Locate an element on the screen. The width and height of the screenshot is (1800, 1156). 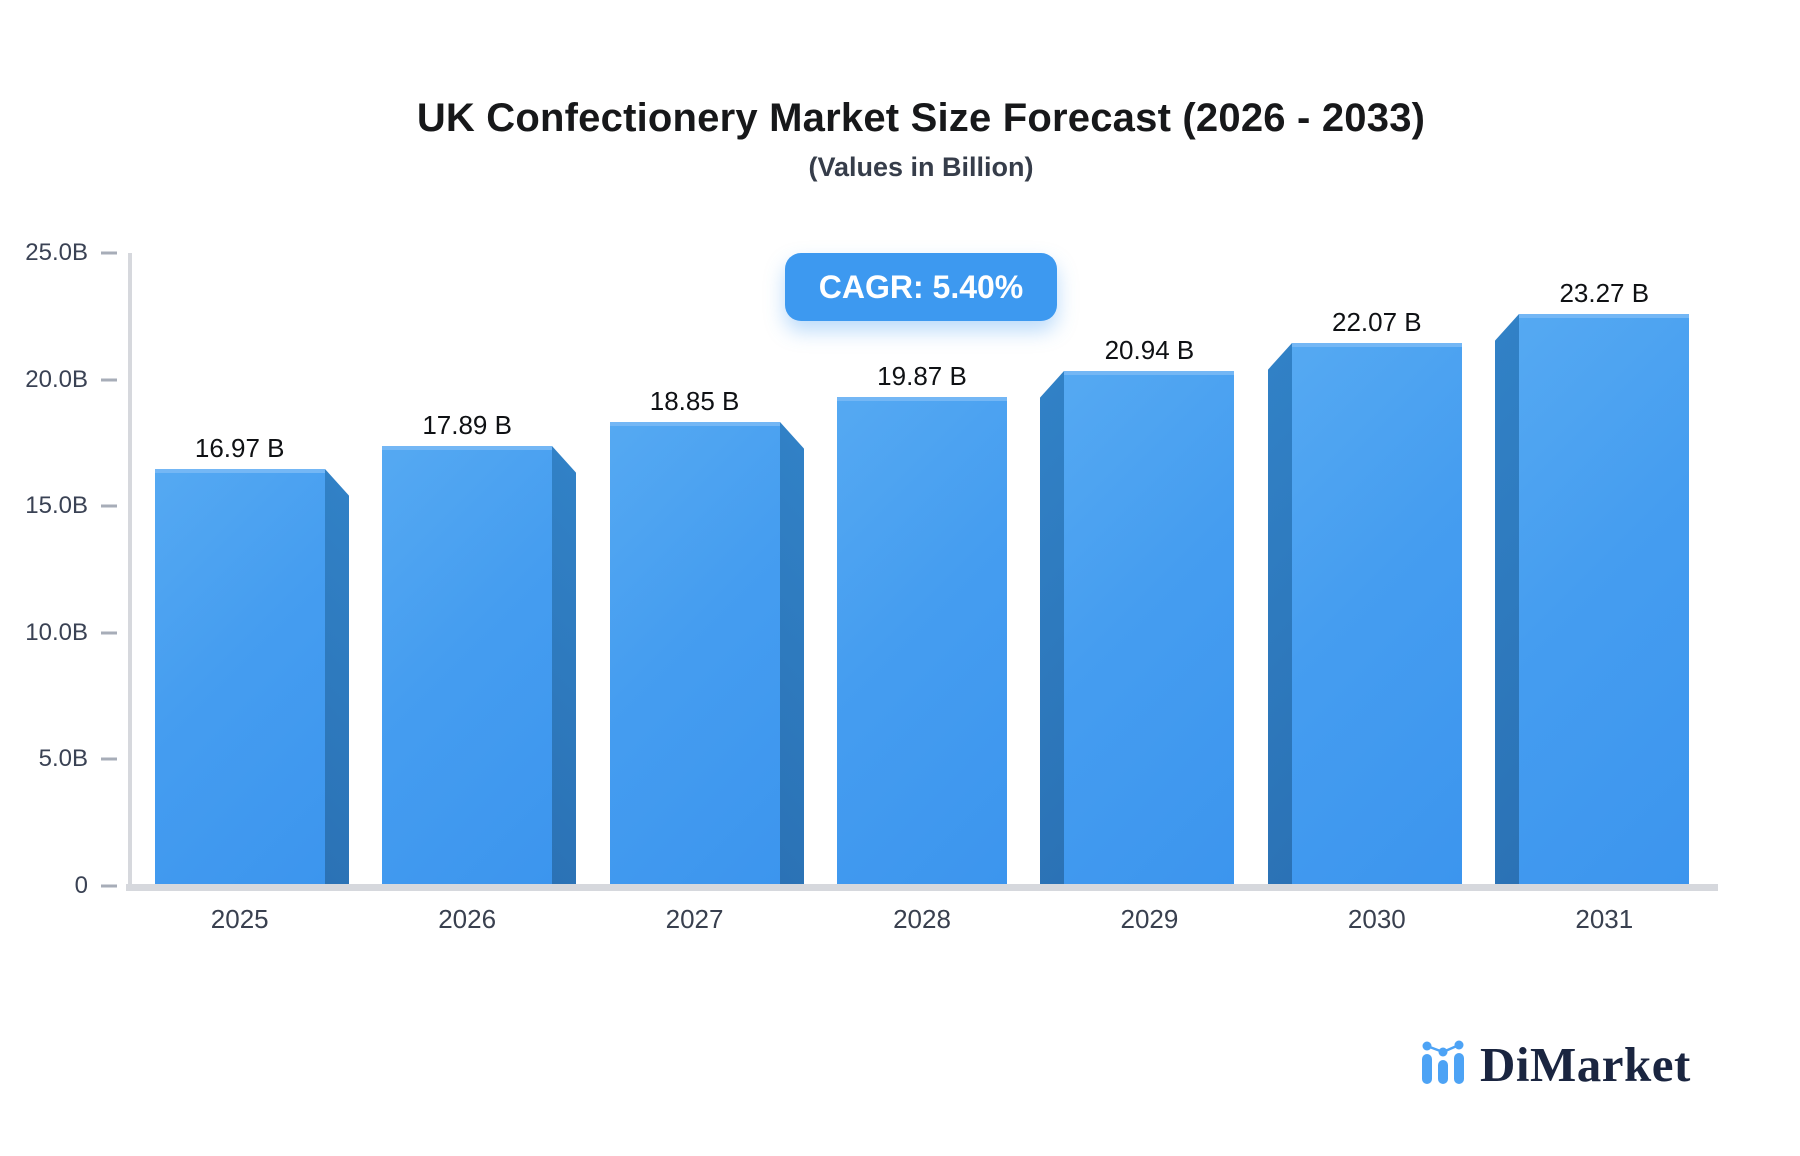
y-axis-tick-label: 10.0B is located at coordinates (56, 632).